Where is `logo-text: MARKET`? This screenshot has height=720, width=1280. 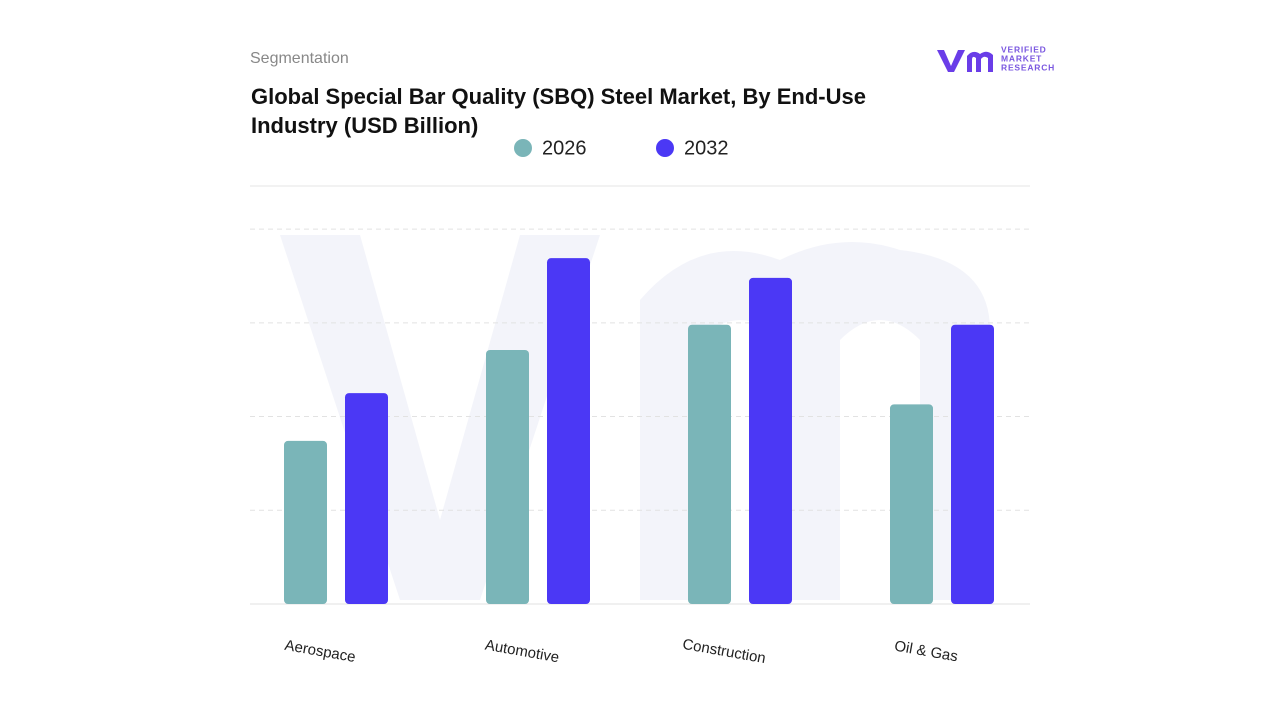 logo-text: MARKET is located at coordinates (1021, 58).